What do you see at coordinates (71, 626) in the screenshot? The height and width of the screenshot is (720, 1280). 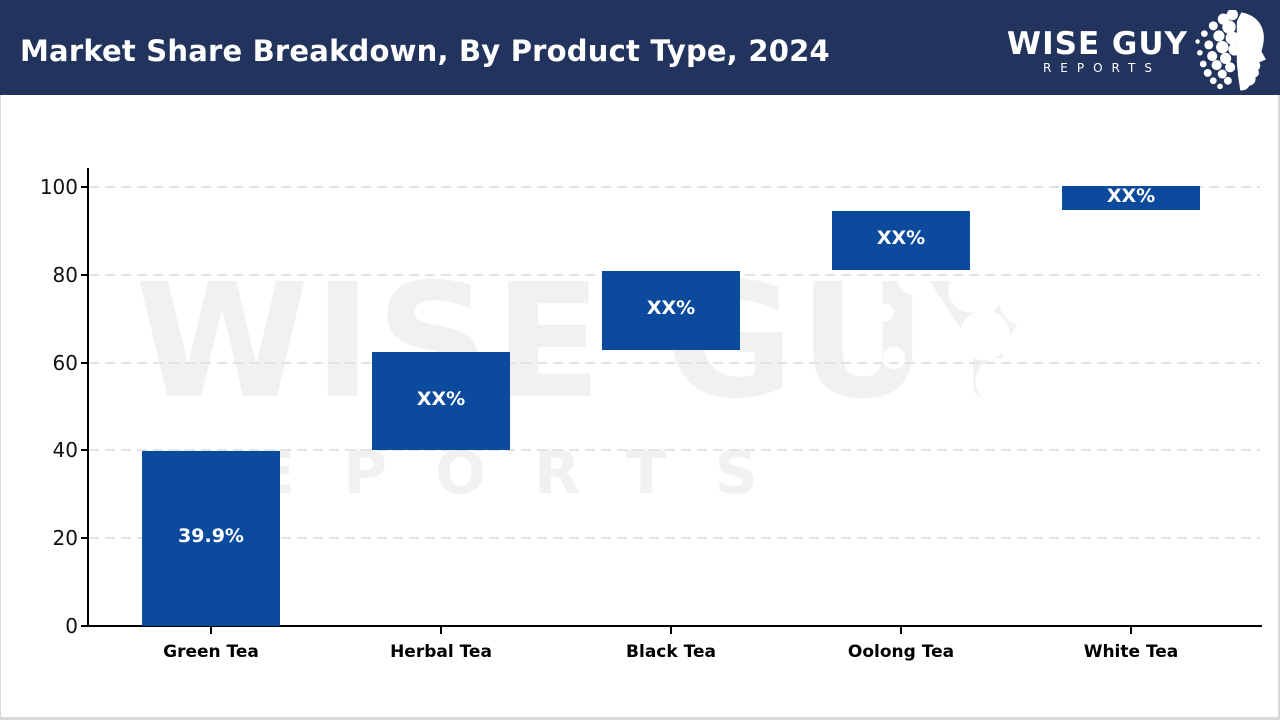 I see `y-axis-tick-label: 0` at bounding box center [71, 626].